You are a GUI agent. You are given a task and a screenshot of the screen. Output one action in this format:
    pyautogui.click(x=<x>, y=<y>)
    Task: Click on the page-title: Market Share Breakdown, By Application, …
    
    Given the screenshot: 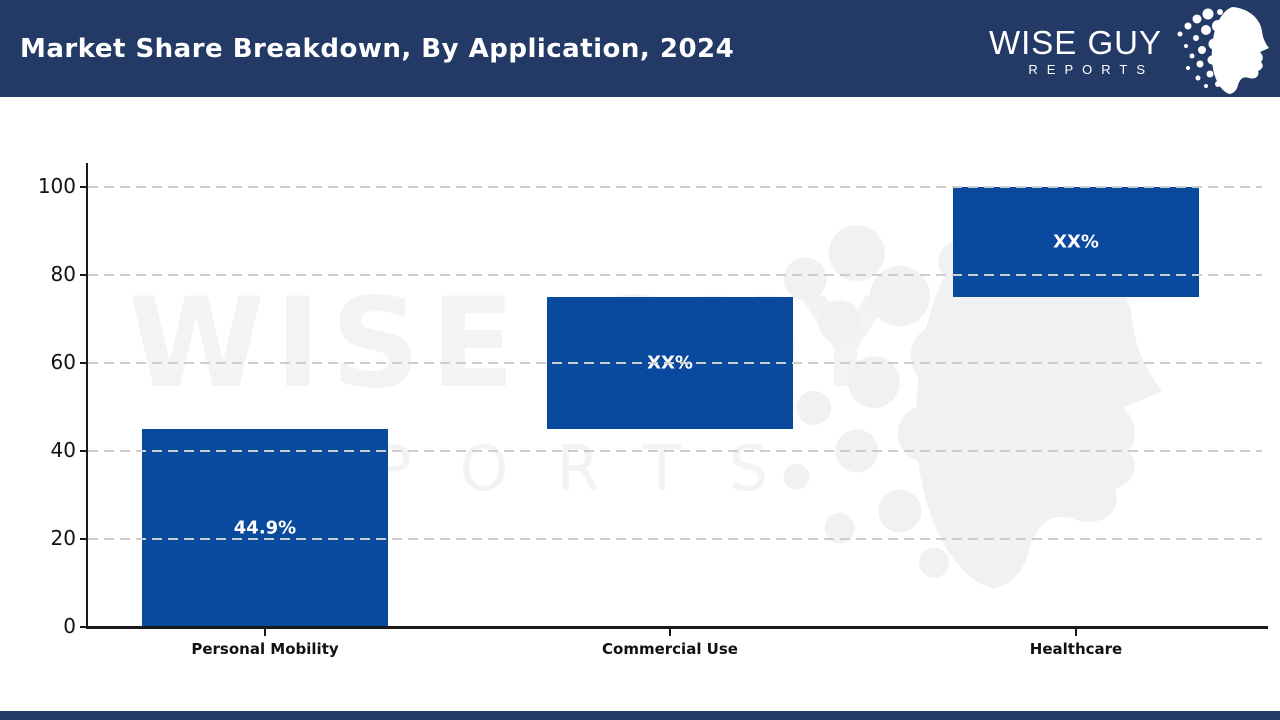 What is the action you would take?
    pyautogui.click(x=377, y=48)
    